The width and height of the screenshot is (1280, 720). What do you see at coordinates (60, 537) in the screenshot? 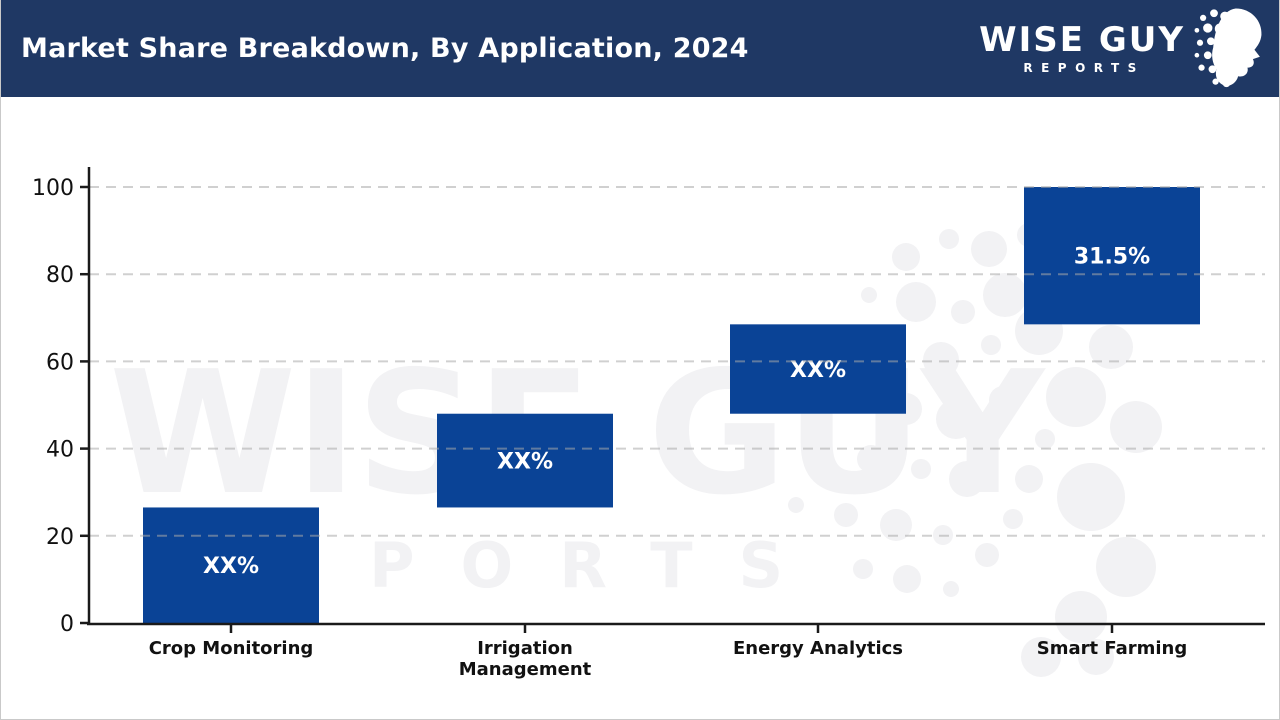
I see `y-tick-label-20: 20` at bounding box center [60, 537].